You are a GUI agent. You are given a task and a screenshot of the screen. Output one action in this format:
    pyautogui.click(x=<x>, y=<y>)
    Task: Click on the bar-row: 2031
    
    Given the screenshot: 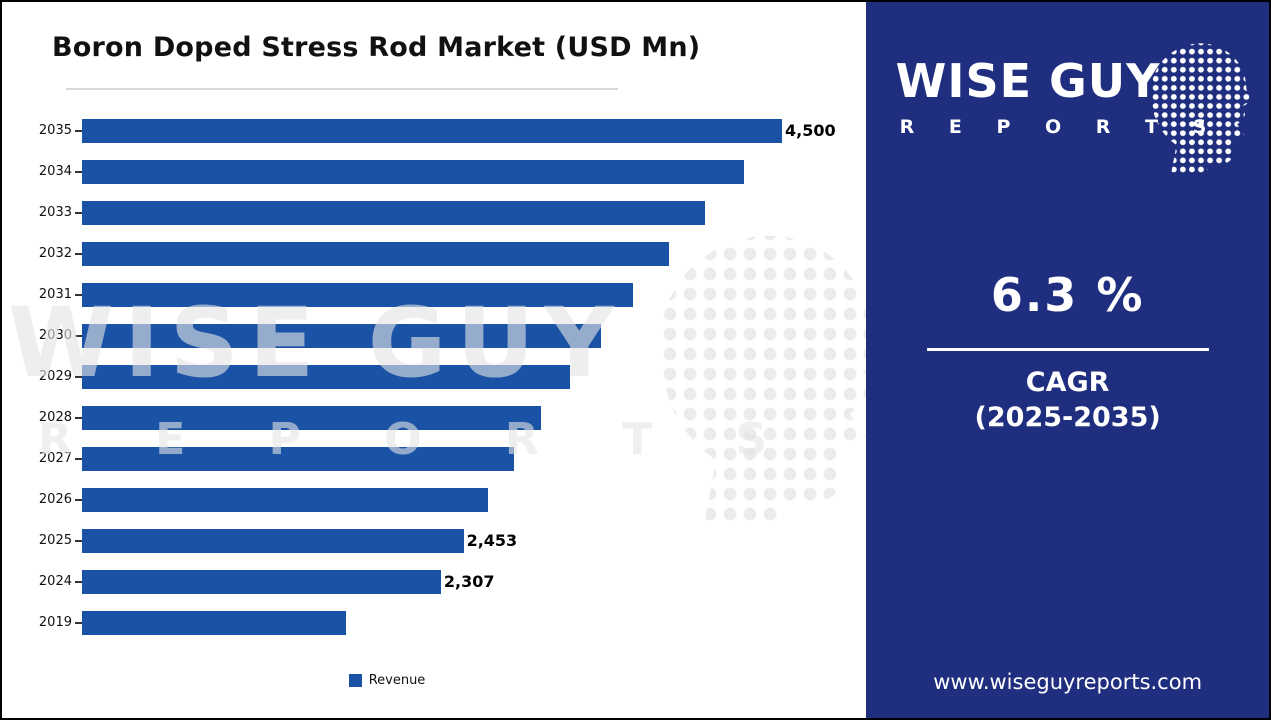 What is the action you would take?
    pyautogui.click(x=443, y=294)
    